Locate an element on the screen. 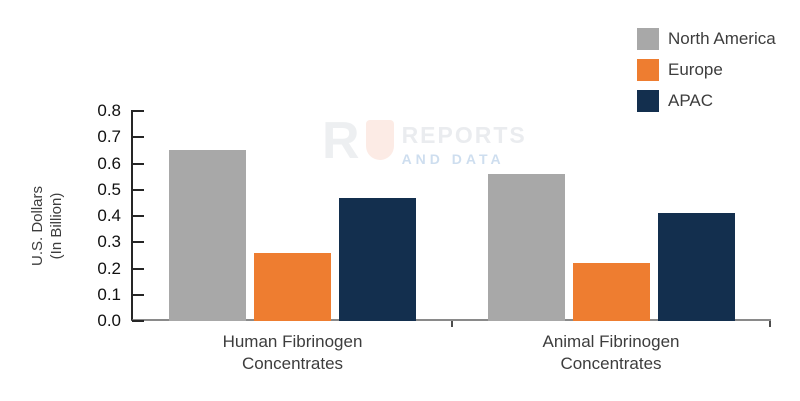  y-axis-title-line2: (In Billion) is located at coordinates (56, 226).